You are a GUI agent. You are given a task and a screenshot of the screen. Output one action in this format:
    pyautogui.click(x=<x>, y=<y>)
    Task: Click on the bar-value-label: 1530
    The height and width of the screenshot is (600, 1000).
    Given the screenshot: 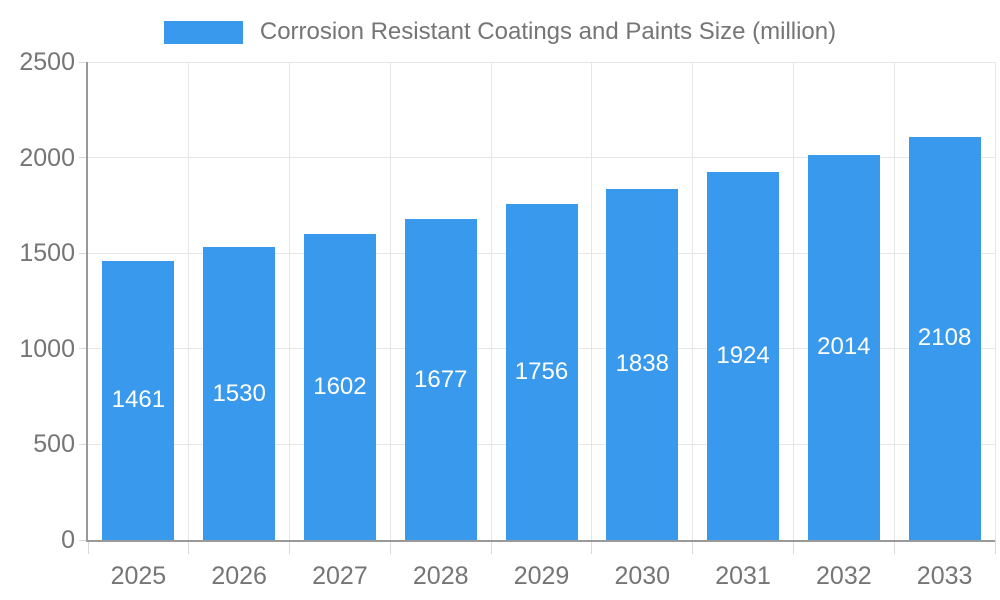 What is the action you would take?
    pyautogui.click(x=239, y=393)
    